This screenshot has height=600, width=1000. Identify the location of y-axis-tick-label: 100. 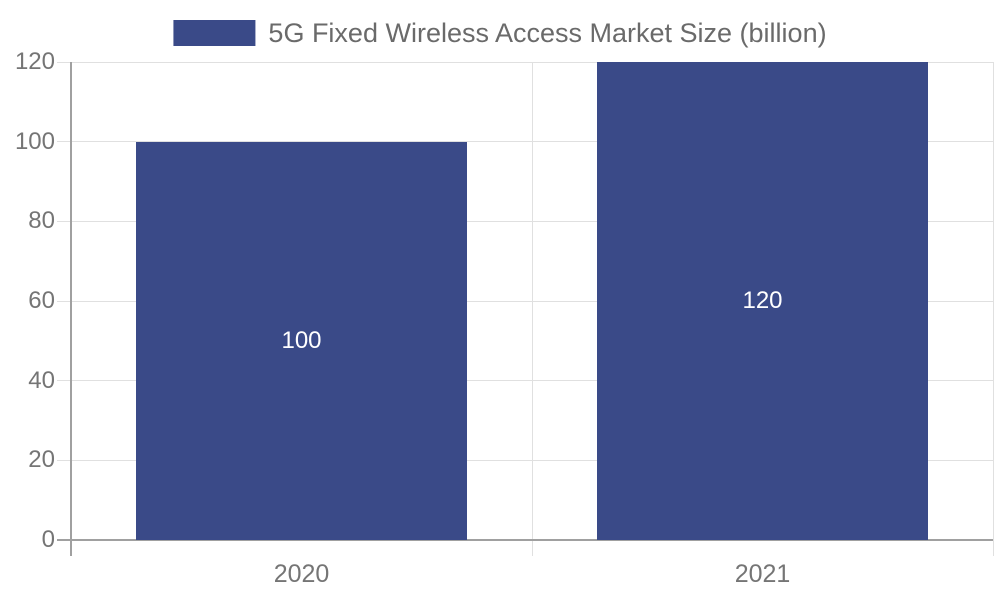
(34, 141).